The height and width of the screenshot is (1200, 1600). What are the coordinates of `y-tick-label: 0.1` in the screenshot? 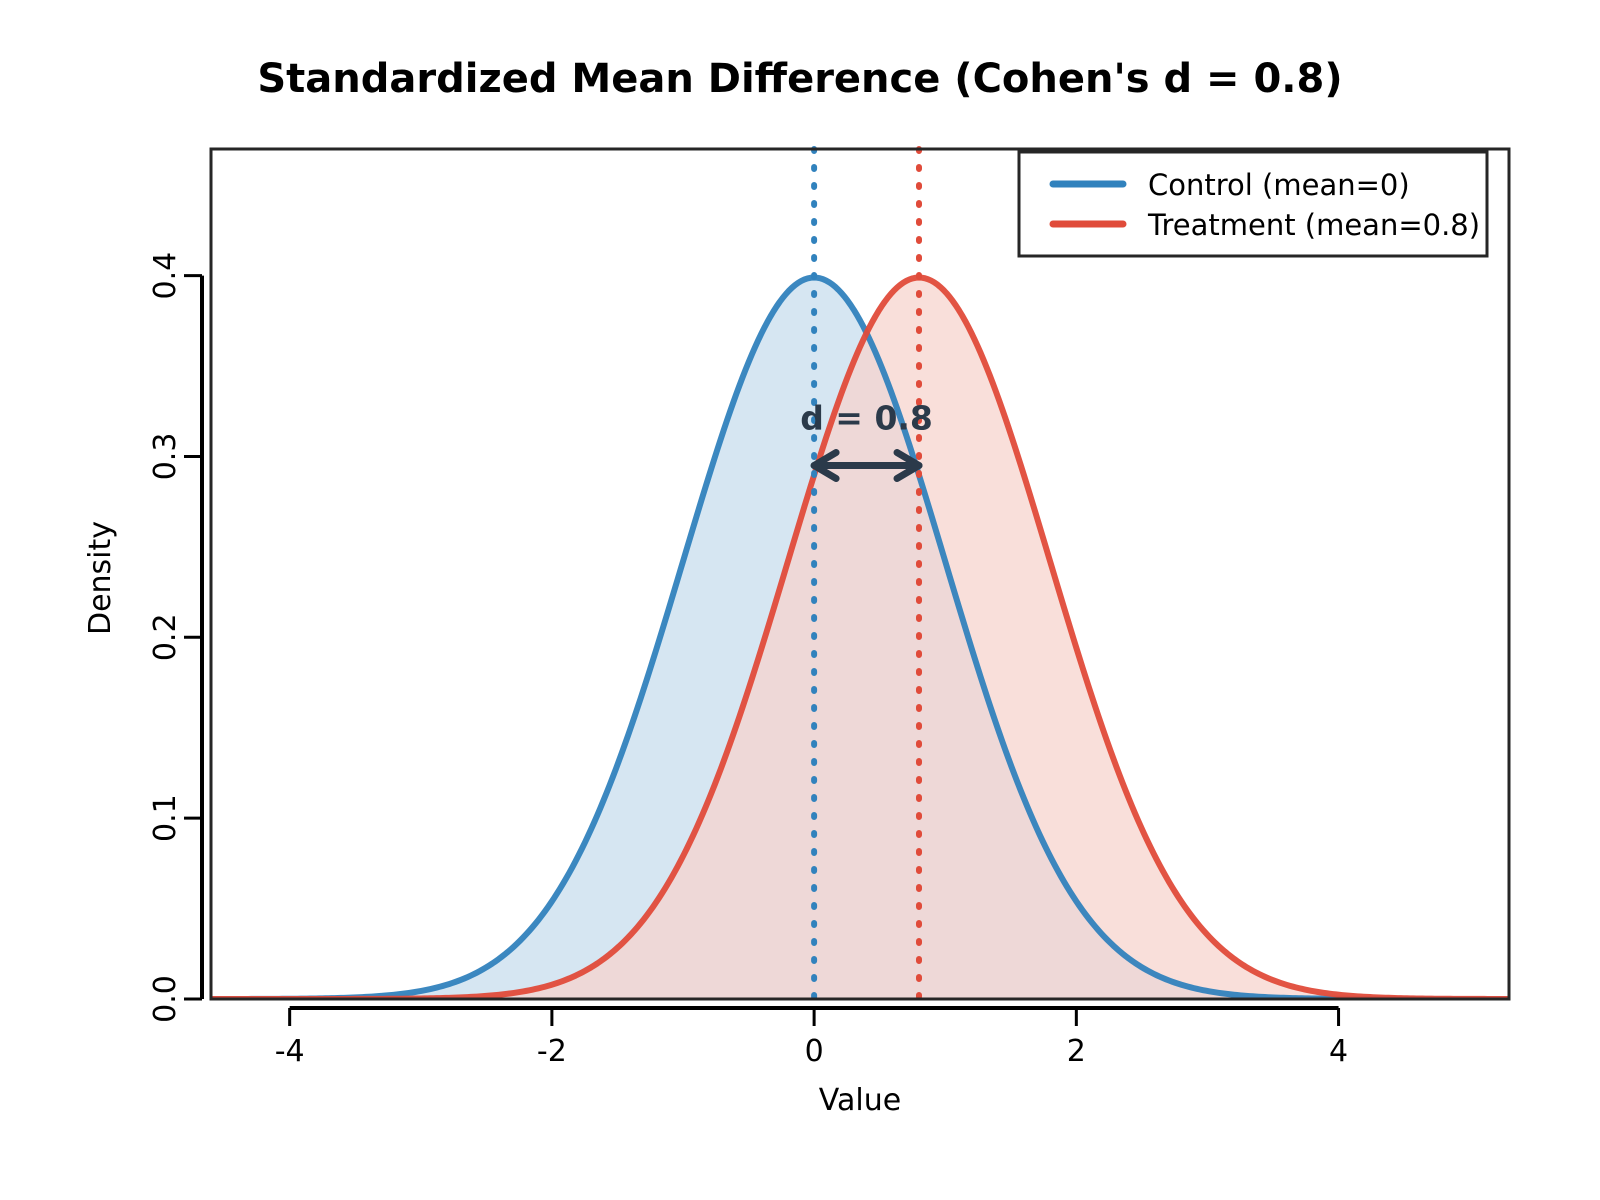 It's located at (165, 818).